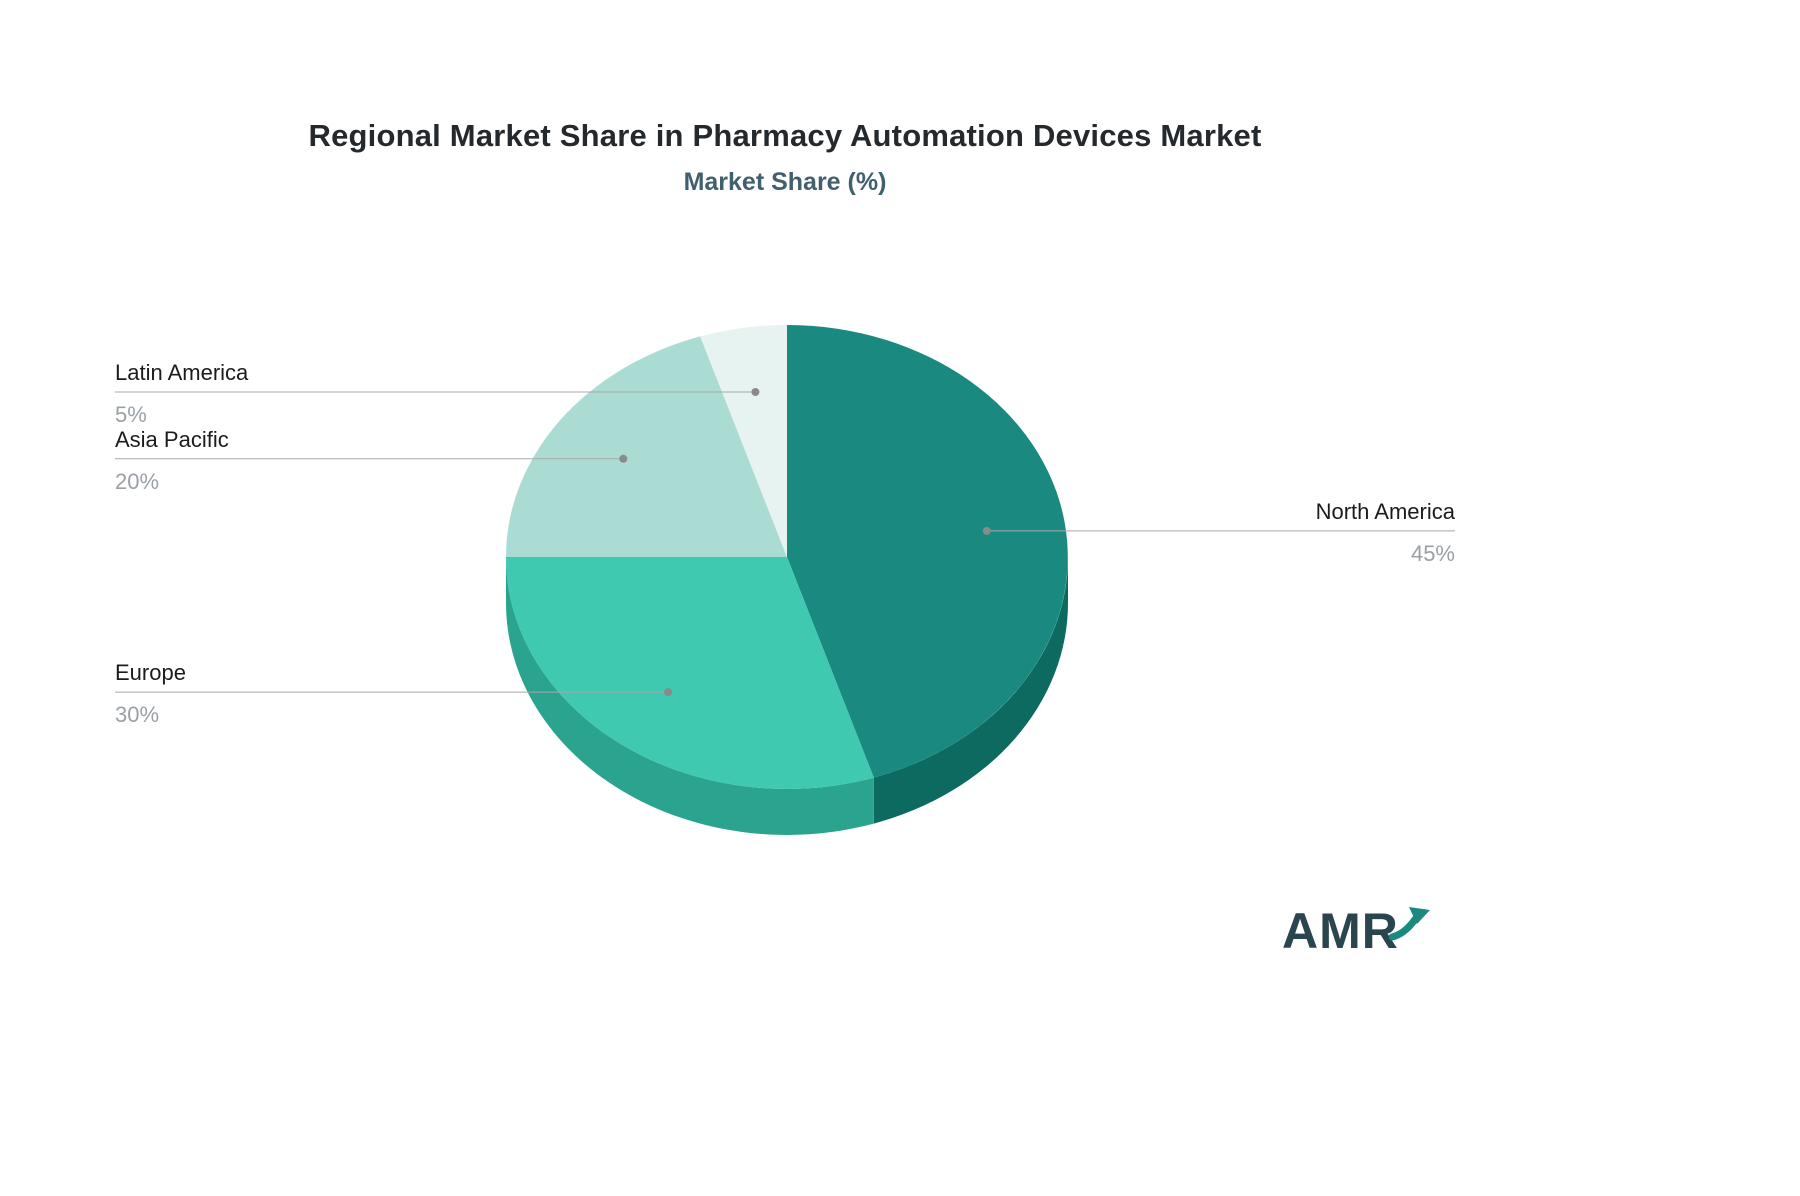  I want to click on slice-label-value-north-america: 45%, so click(1433, 553).